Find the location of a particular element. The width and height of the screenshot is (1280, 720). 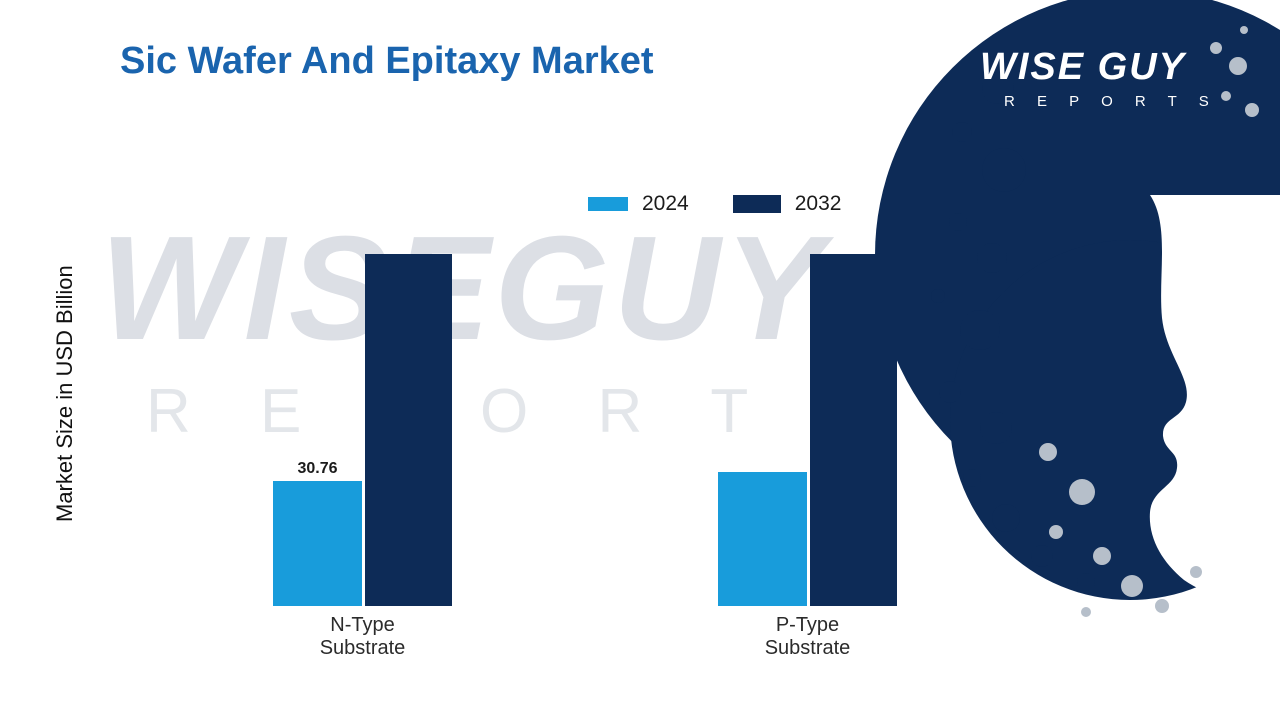

bar-2024-n-type-substrate is located at coordinates (317, 543).